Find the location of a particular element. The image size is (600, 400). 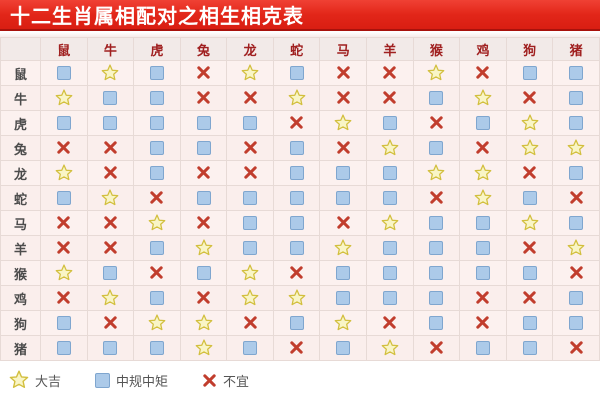

row-header: 猴 is located at coordinates (20, 273).